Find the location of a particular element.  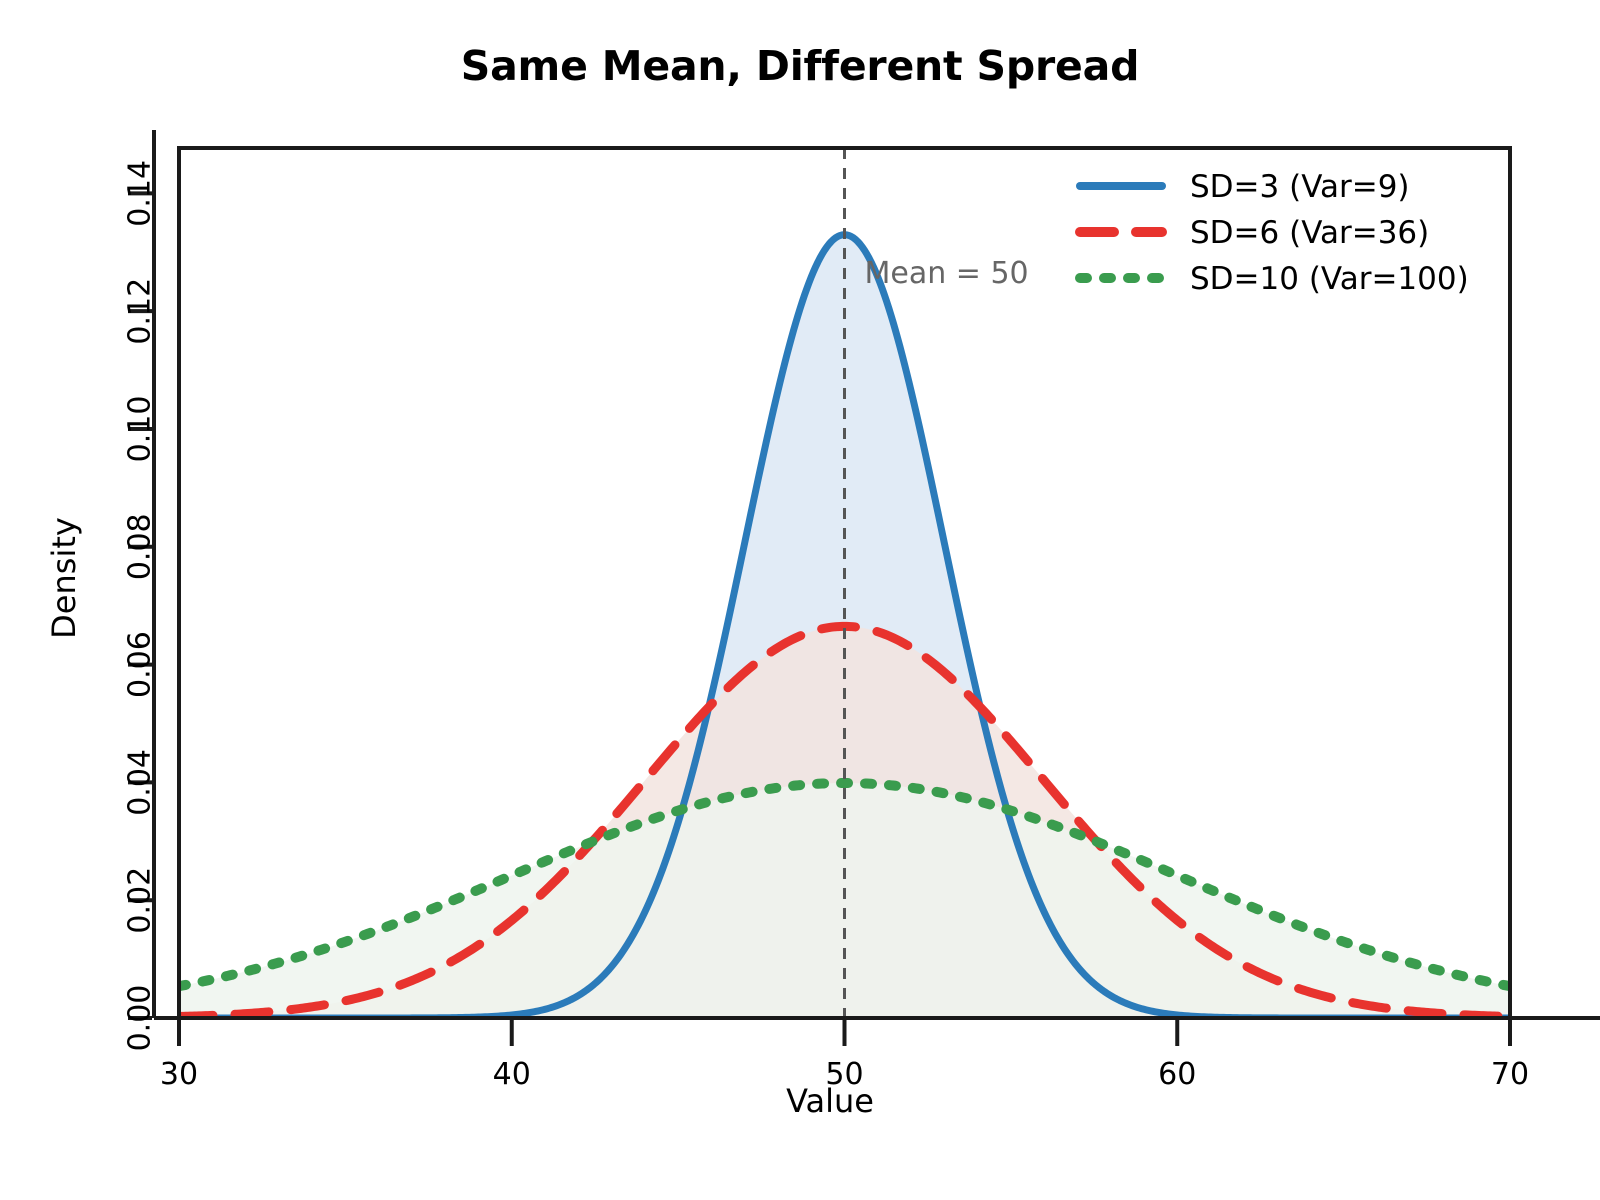

chart-title: Same Mean, Different Spread is located at coordinates (800, 66).